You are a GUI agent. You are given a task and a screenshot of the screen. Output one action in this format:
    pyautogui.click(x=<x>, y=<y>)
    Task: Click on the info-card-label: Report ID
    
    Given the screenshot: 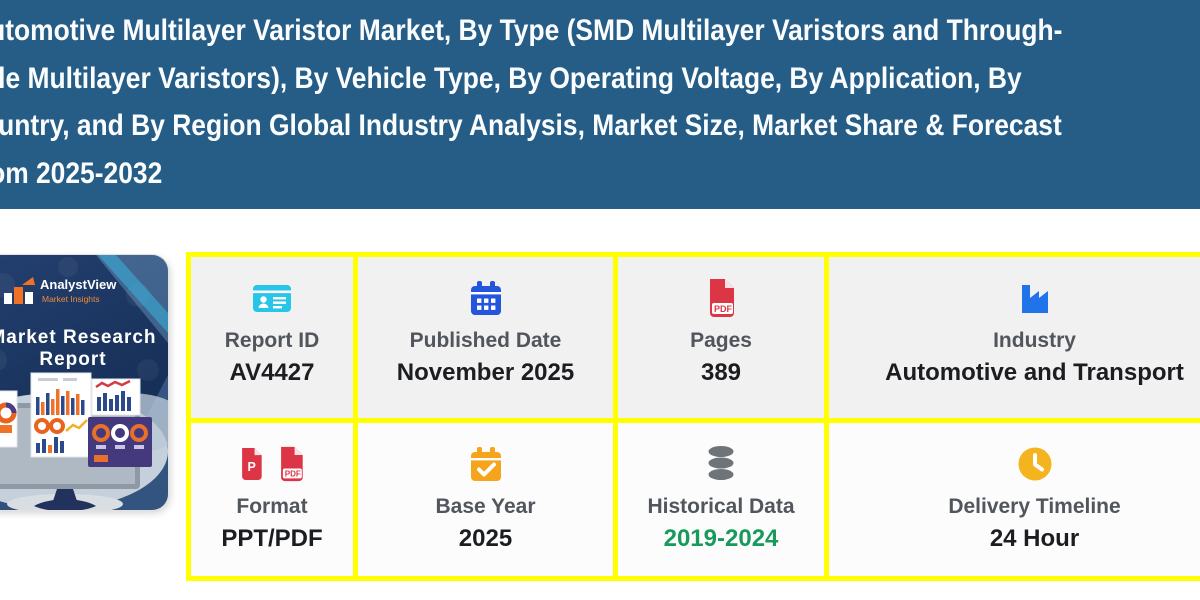 What is the action you would take?
    pyautogui.click(x=272, y=340)
    